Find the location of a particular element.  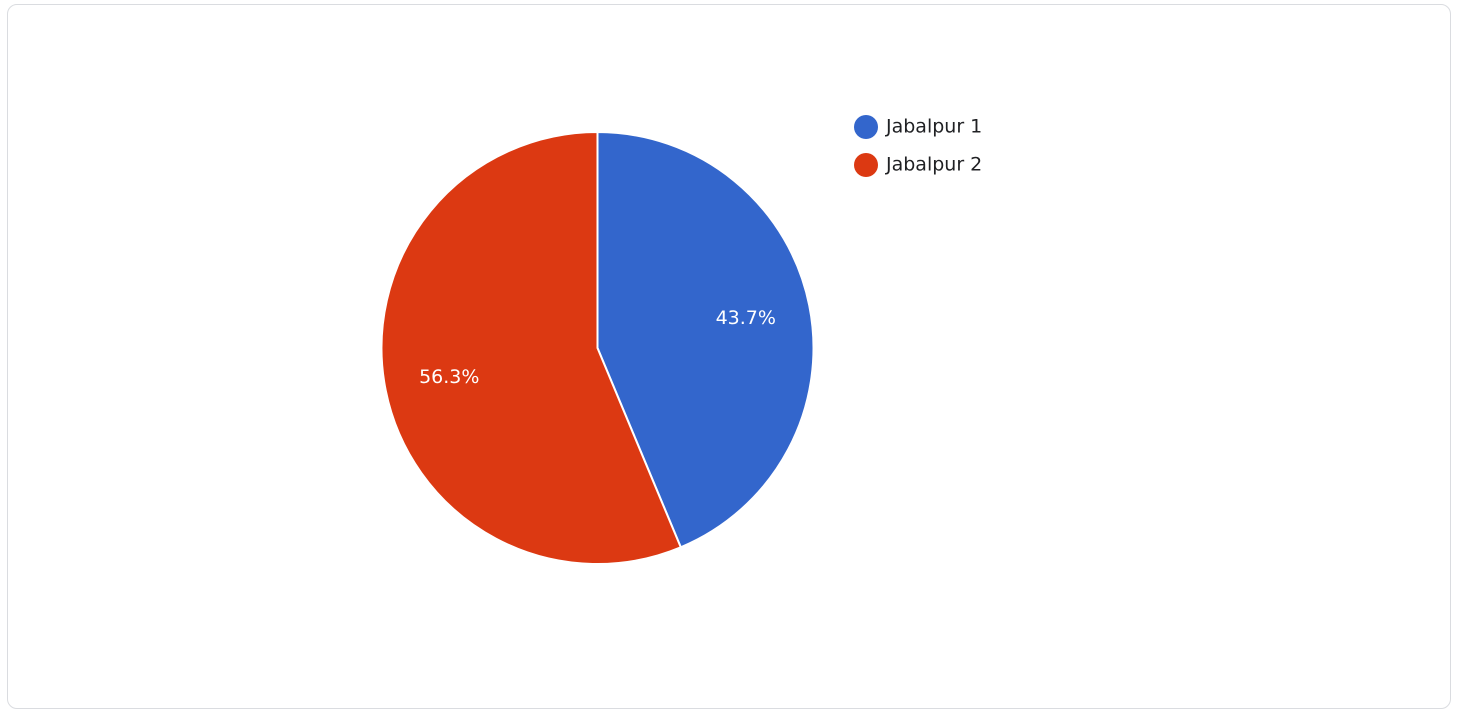

legend-label: Jabalpur 2 is located at coordinates (933, 165).